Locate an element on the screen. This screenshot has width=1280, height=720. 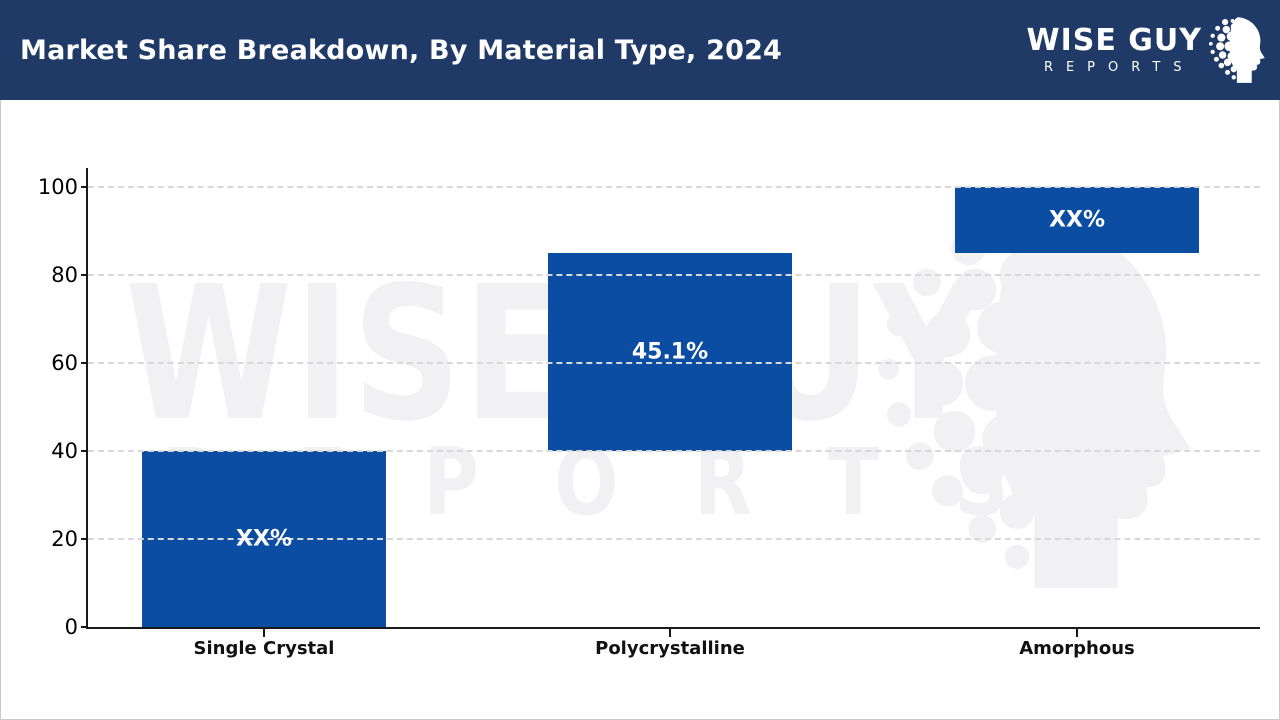
bar-polycrystalline is located at coordinates (670, 351).